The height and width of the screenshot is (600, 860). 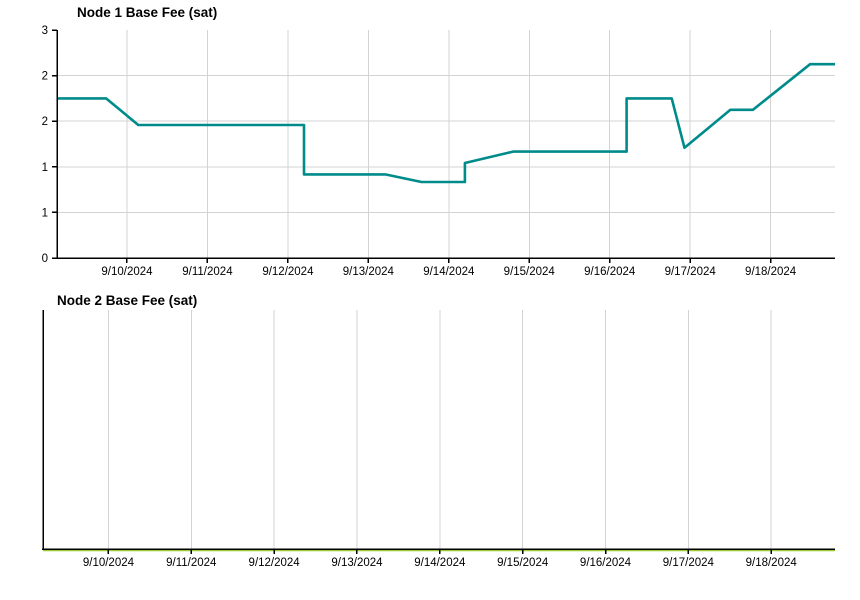 What do you see at coordinates (127, 300) in the screenshot?
I see `chart-2-title: Node 2 Base Fee (sat)` at bounding box center [127, 300].